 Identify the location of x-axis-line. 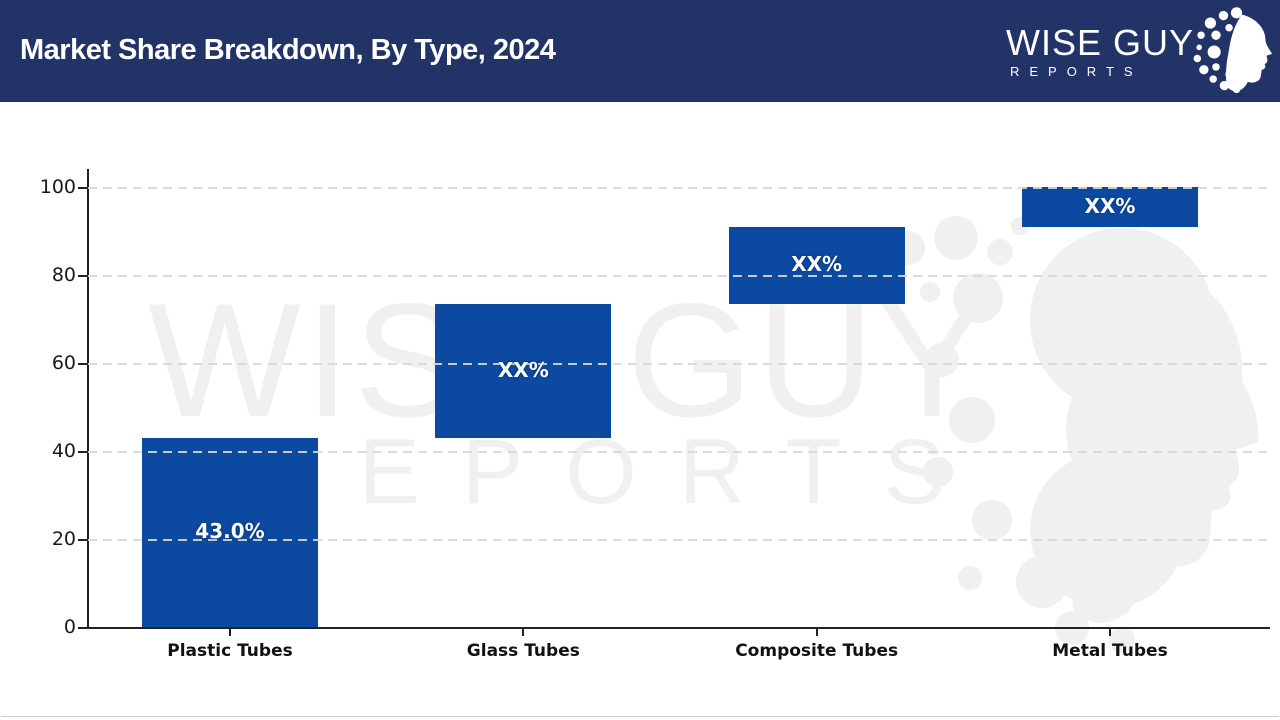
(678, 628).